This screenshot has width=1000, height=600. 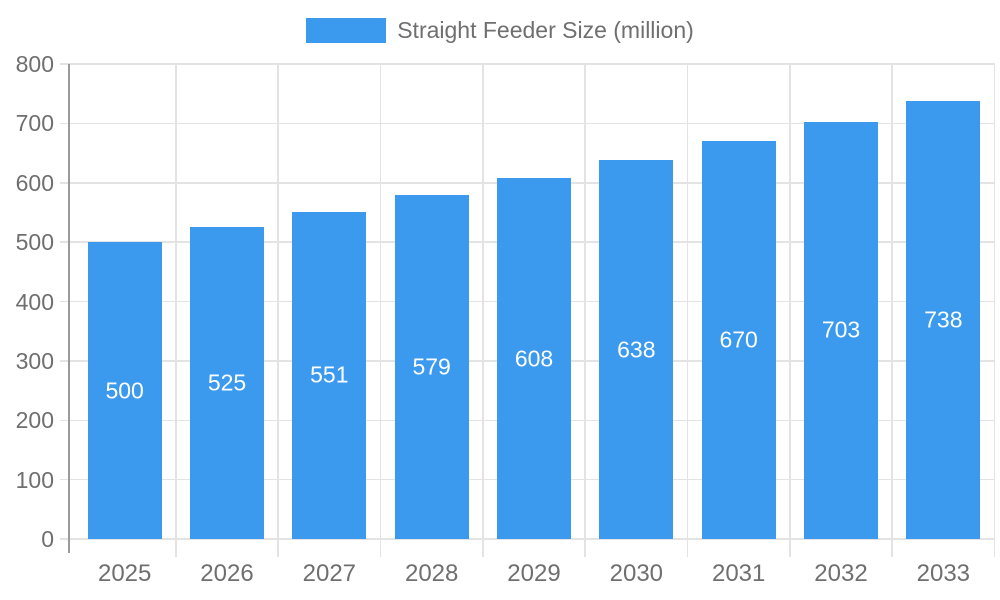 I want to click on bar-value-label: 703, so click(x=841, y=329).